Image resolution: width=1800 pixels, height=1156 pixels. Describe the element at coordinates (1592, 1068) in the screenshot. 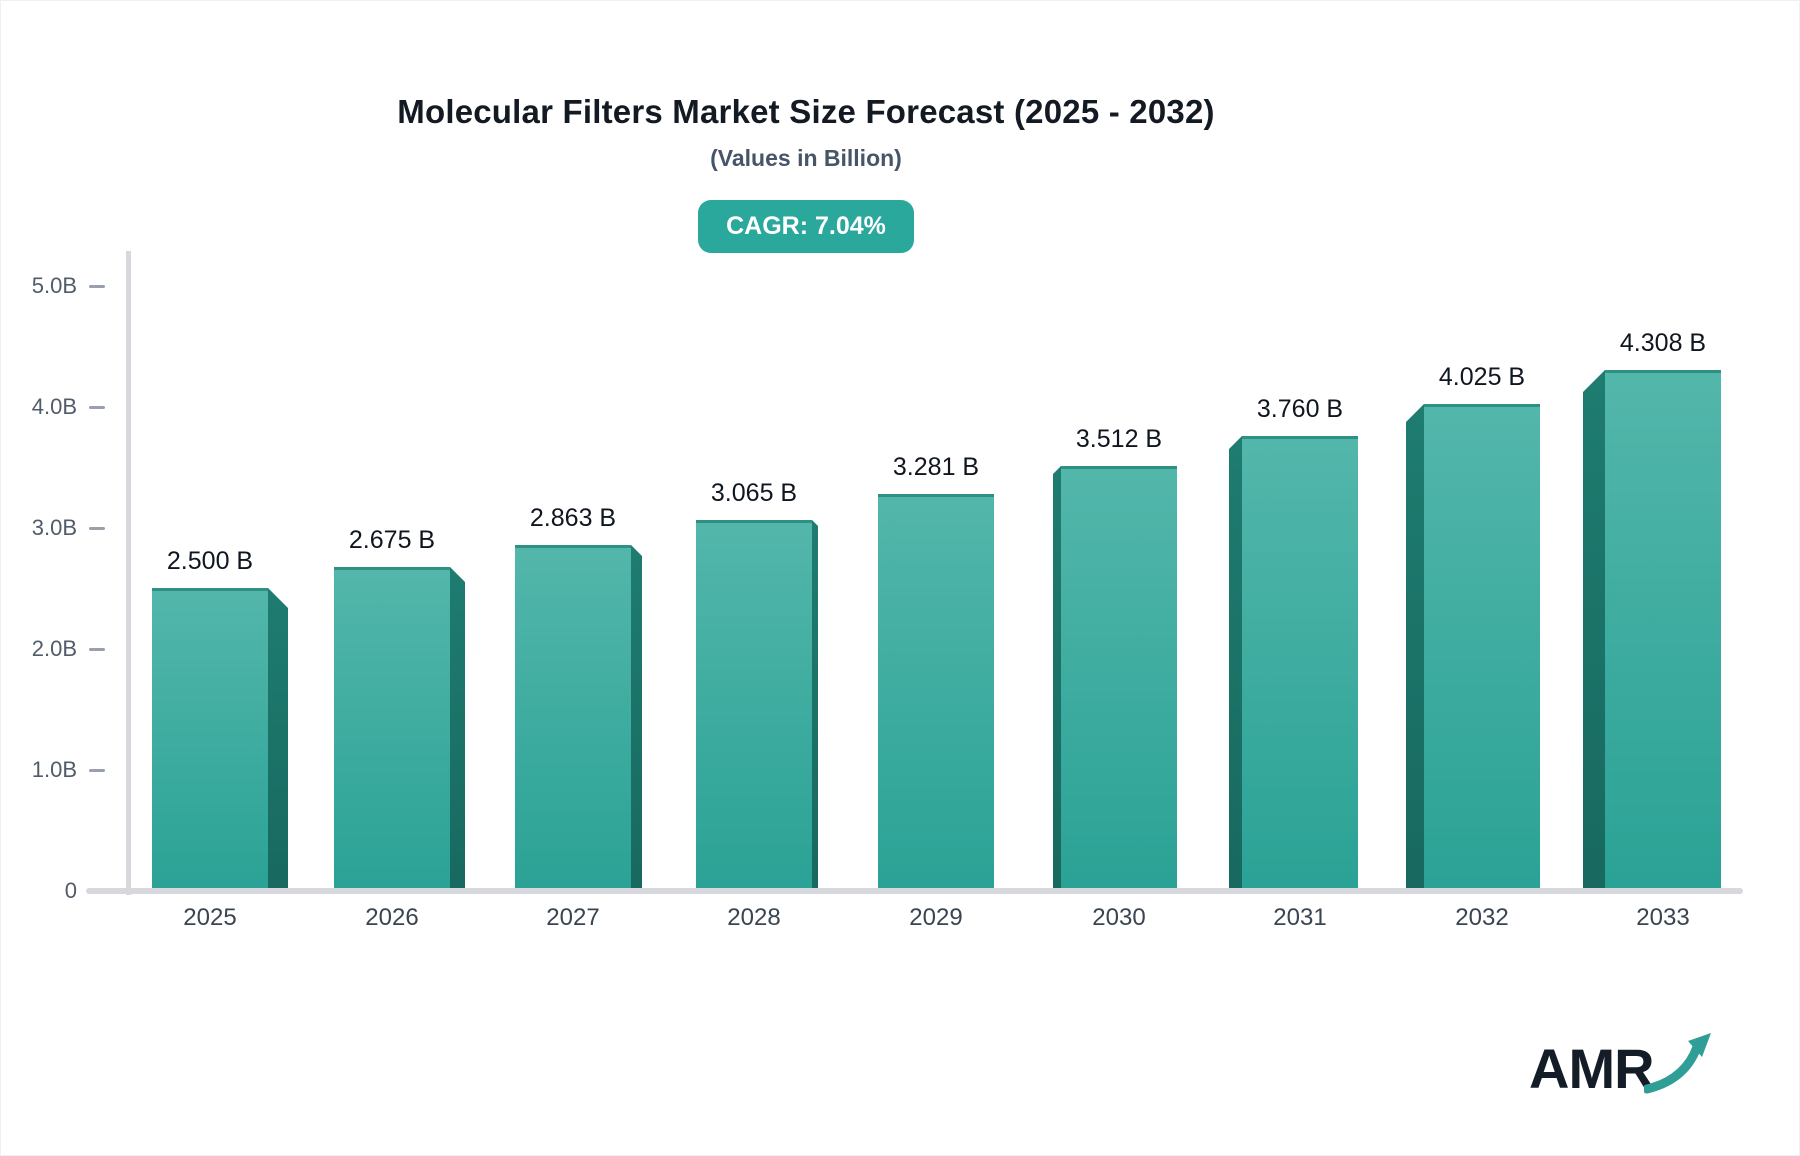

I see `amr-logo-text: AMR` at that location.